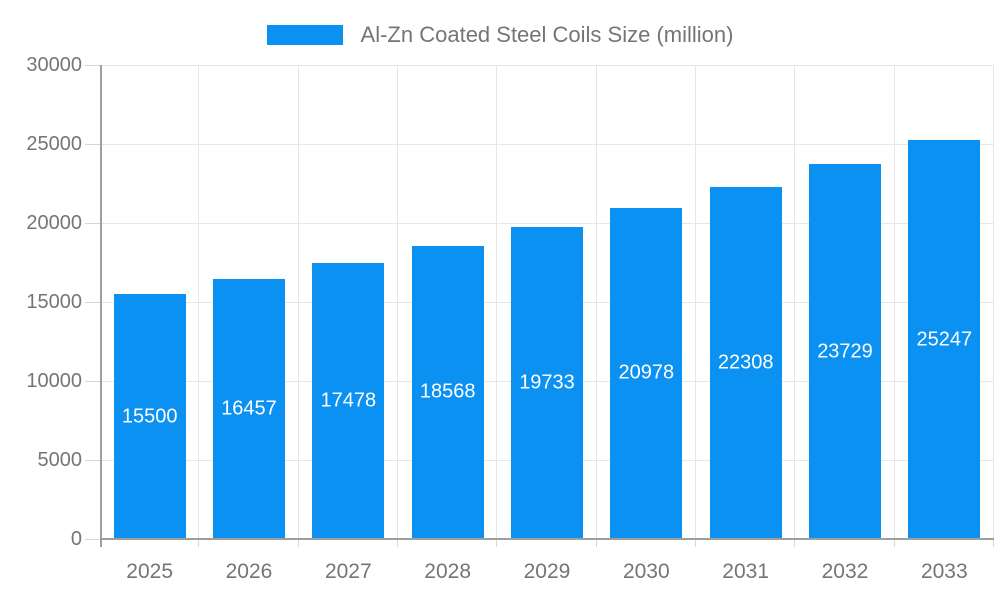 The image size is (1000, 600). I want to click on bar: 25247, so click(944, 339).